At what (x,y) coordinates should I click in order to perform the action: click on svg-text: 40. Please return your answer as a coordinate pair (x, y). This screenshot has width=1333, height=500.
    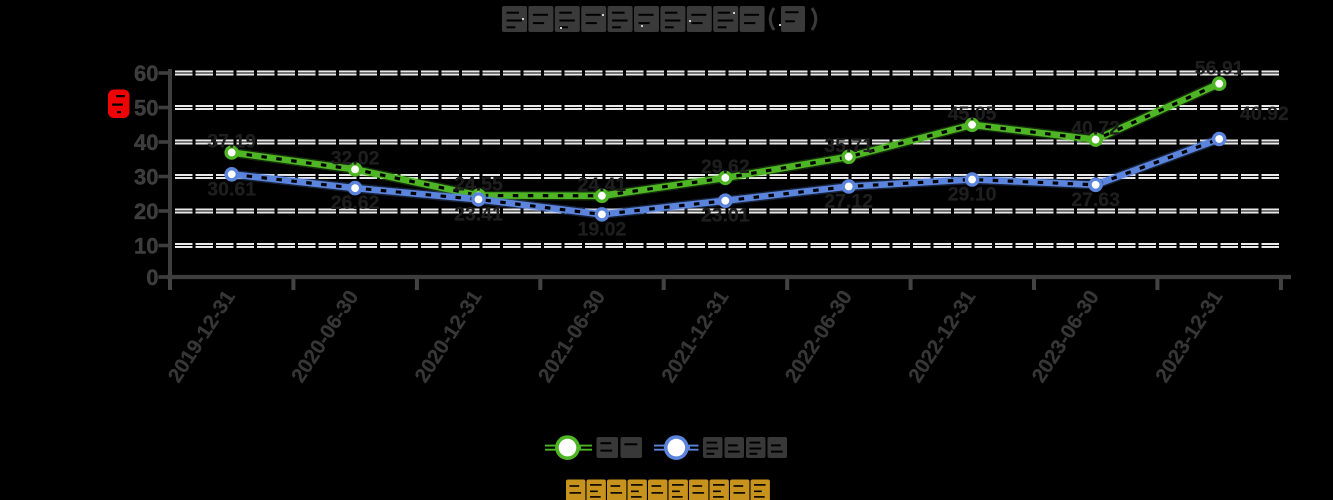
    Looking at the image, I should click on (146, 142).